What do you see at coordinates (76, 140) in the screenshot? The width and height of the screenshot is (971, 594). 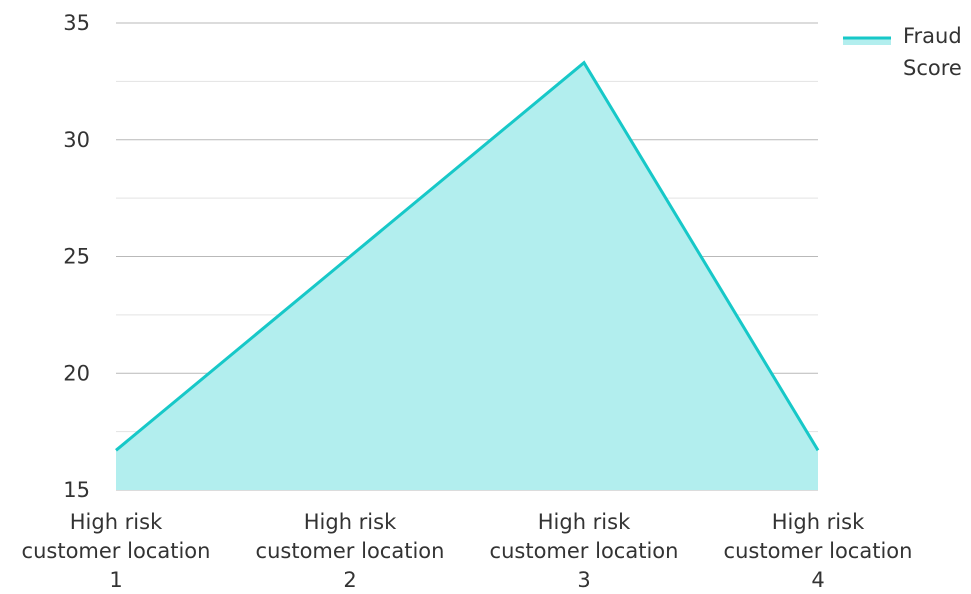 I see `y-tick-label: 30` at bounding box center [76, 140].